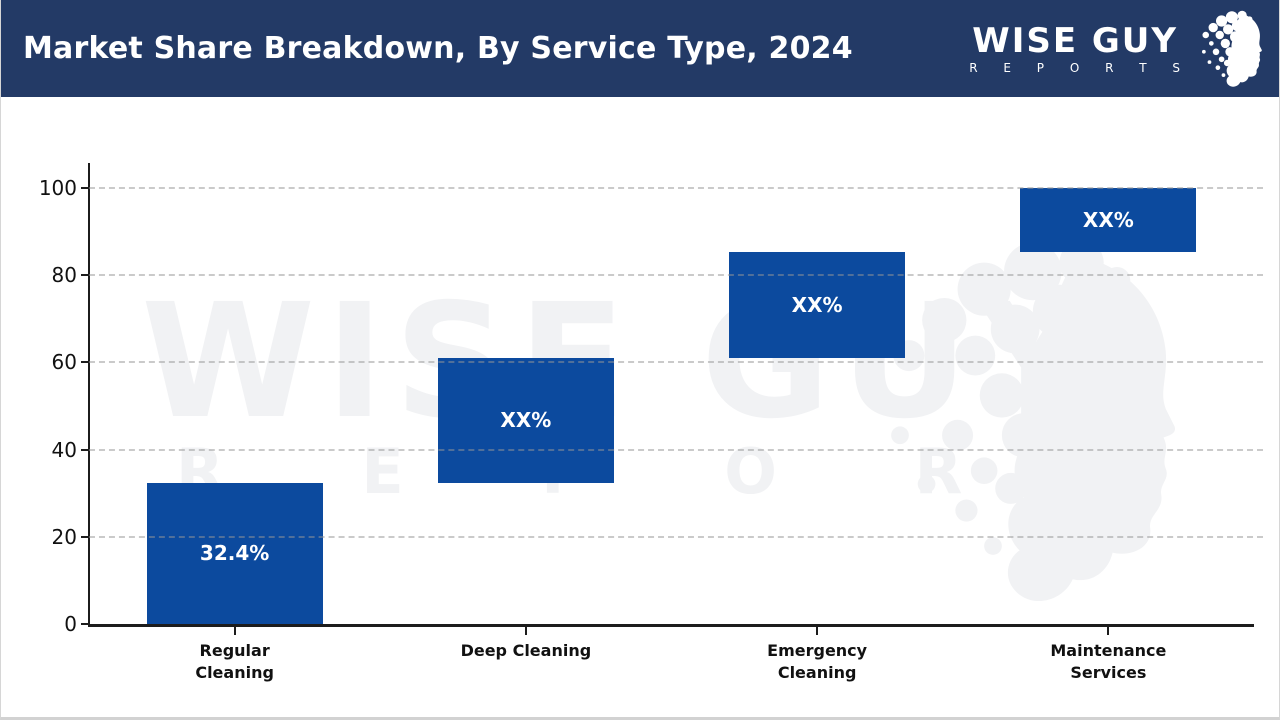 The width and height of the screenshot is (1280, 720). Describe the element at coordinates (64, 275) in the screenshot. I see `y-tick-label: 80` at that location.